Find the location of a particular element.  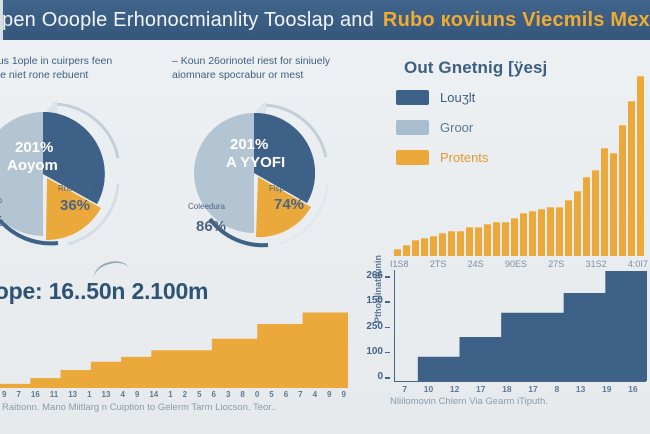

step-area-bottom-left-path is located at coordinates (174, 350).